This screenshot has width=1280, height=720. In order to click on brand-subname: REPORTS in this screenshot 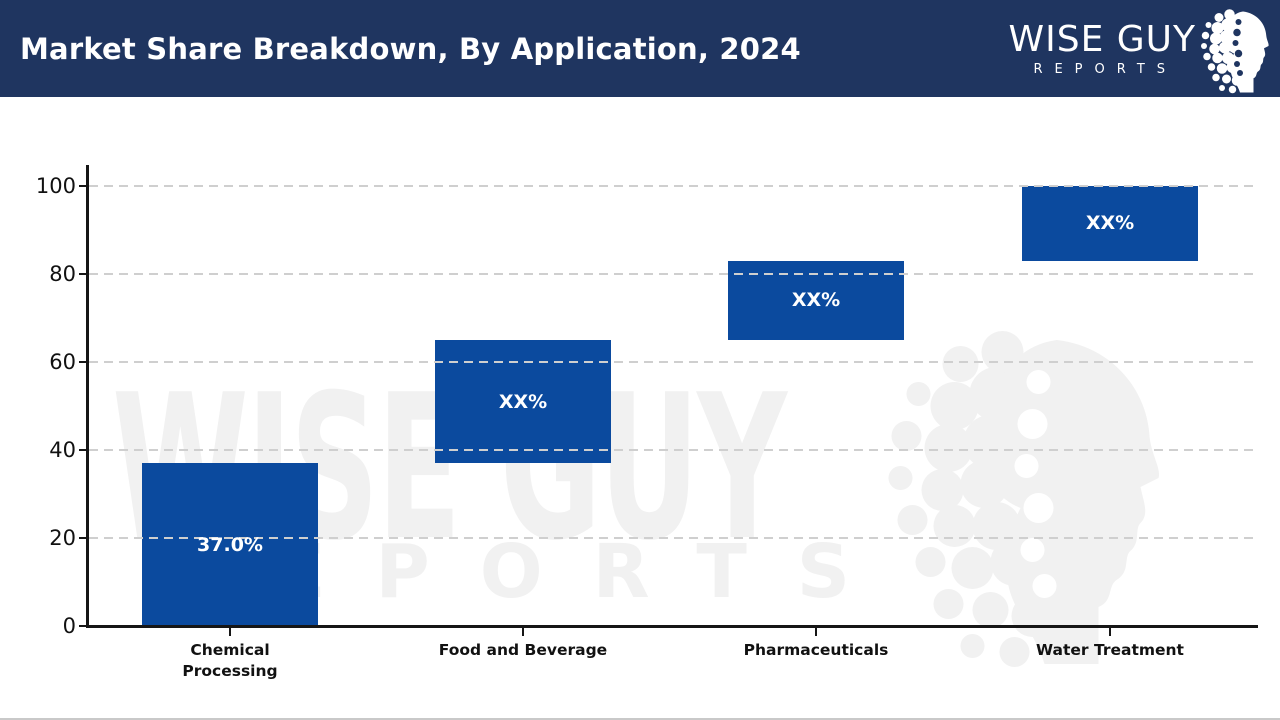, I will do `click(1105, 69)`.